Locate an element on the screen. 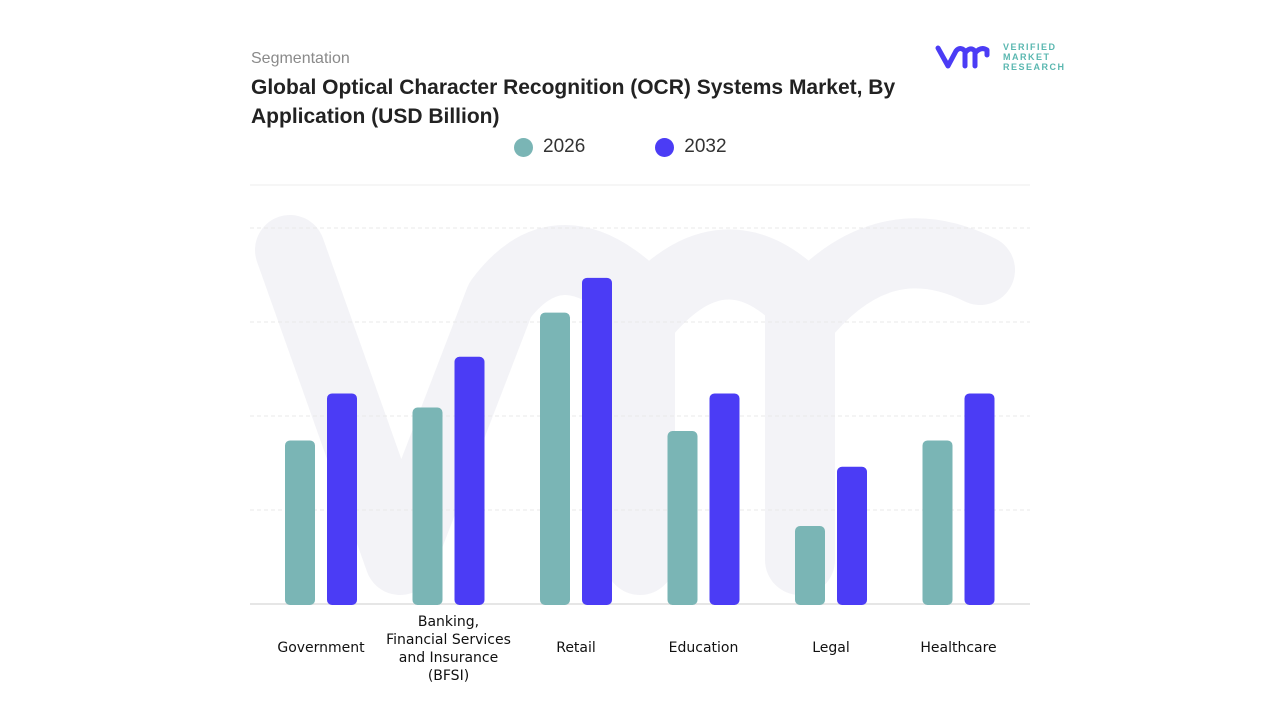 This screenshot has width=1280, height=720. x-tick-label: and Insurance is located at coordinates (448, 658).